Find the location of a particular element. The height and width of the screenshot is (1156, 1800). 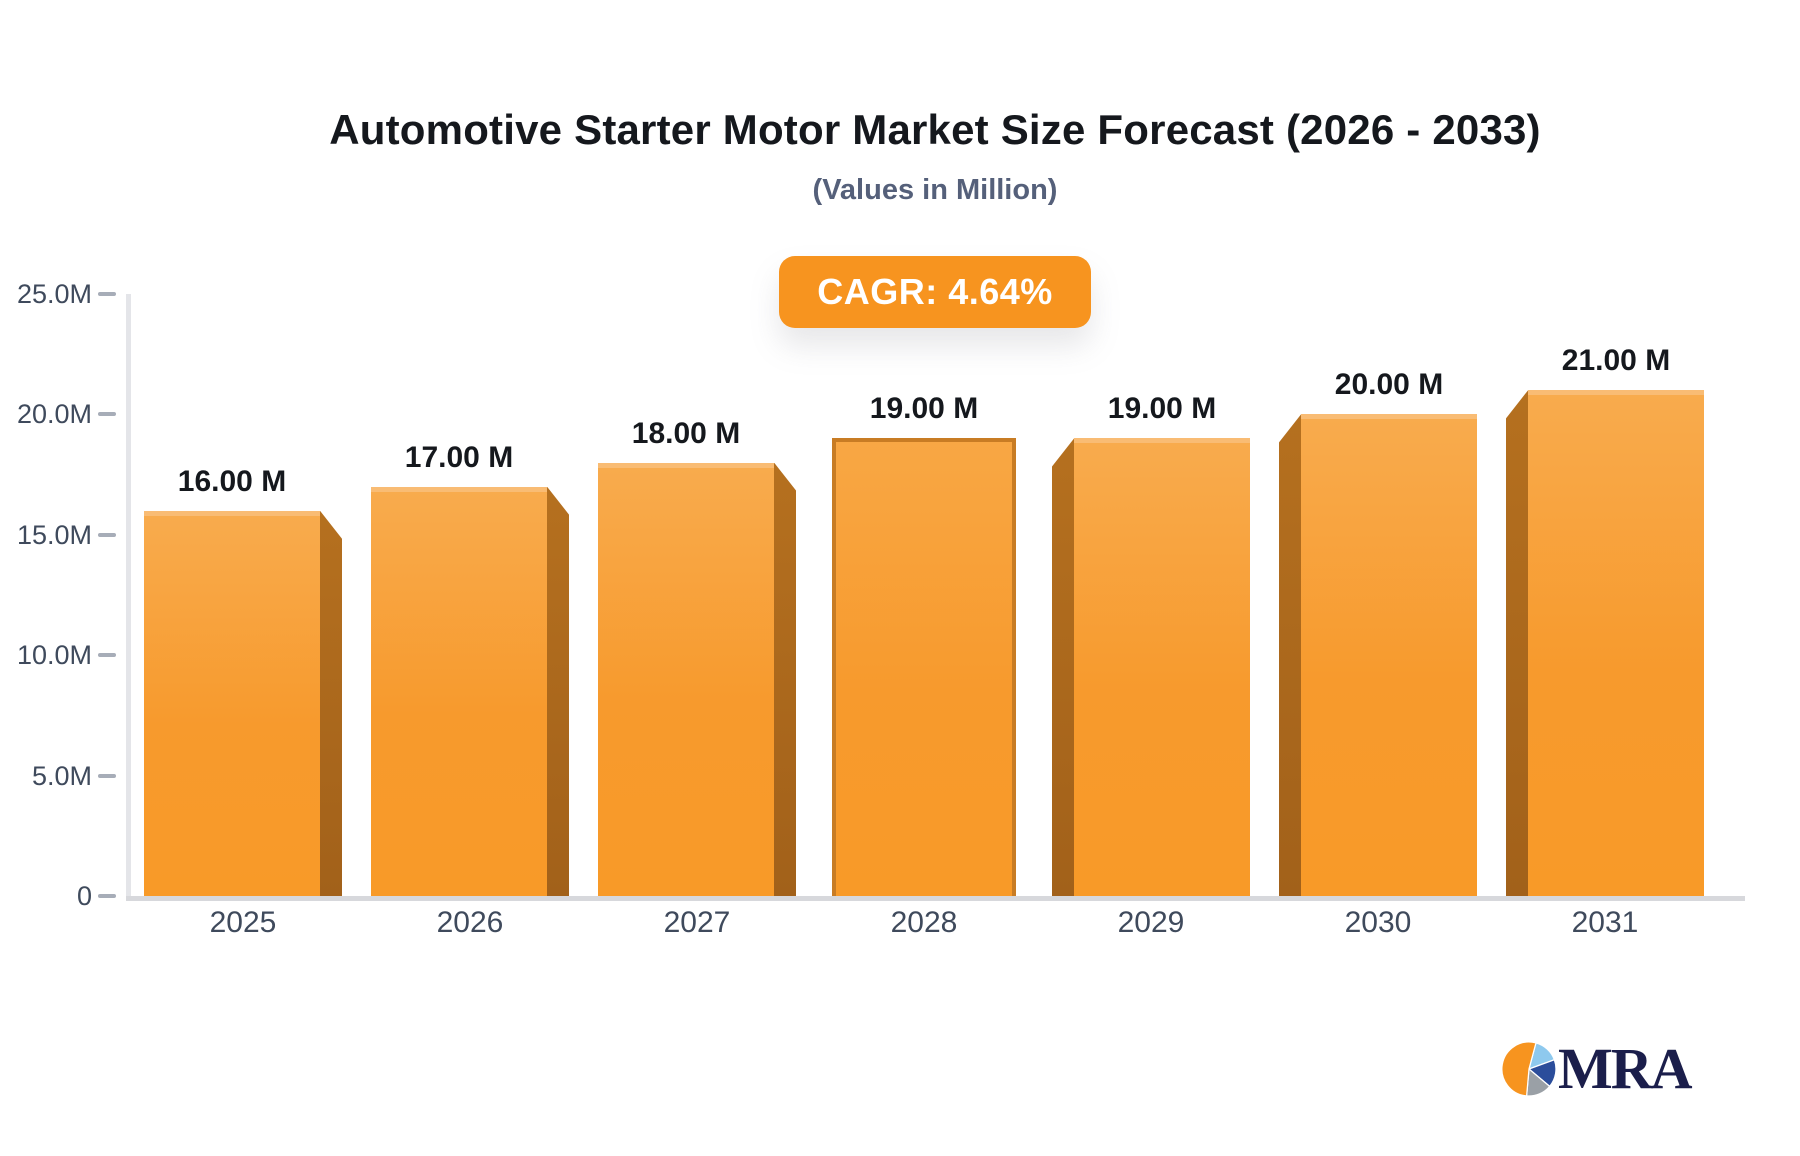

bar-value-label-2031: 21.00 M is located at coordinates (1616, 361).